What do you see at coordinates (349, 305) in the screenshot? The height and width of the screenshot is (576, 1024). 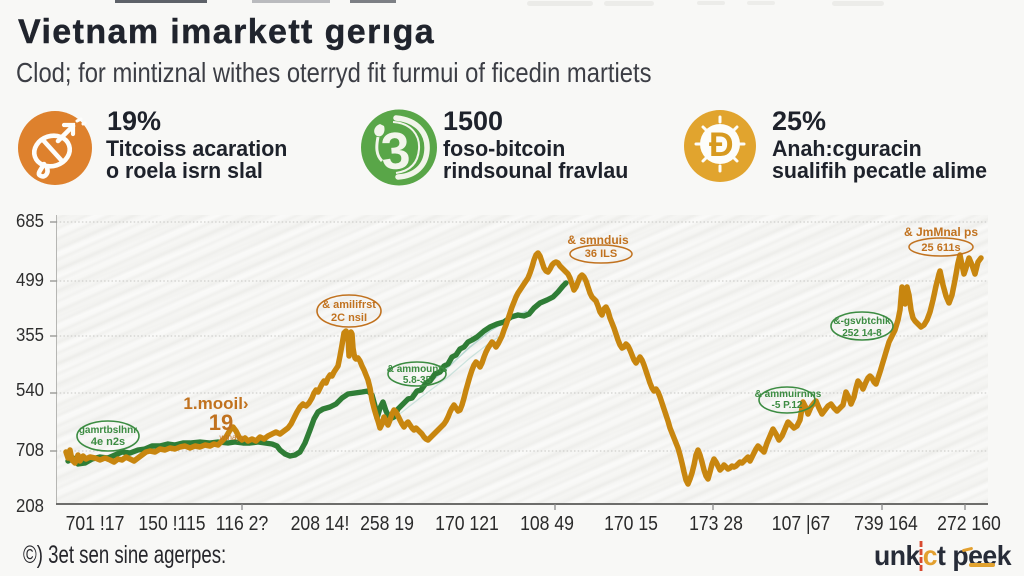 I see `svg-text: & amilifrst` at bounding box center [349, 305].